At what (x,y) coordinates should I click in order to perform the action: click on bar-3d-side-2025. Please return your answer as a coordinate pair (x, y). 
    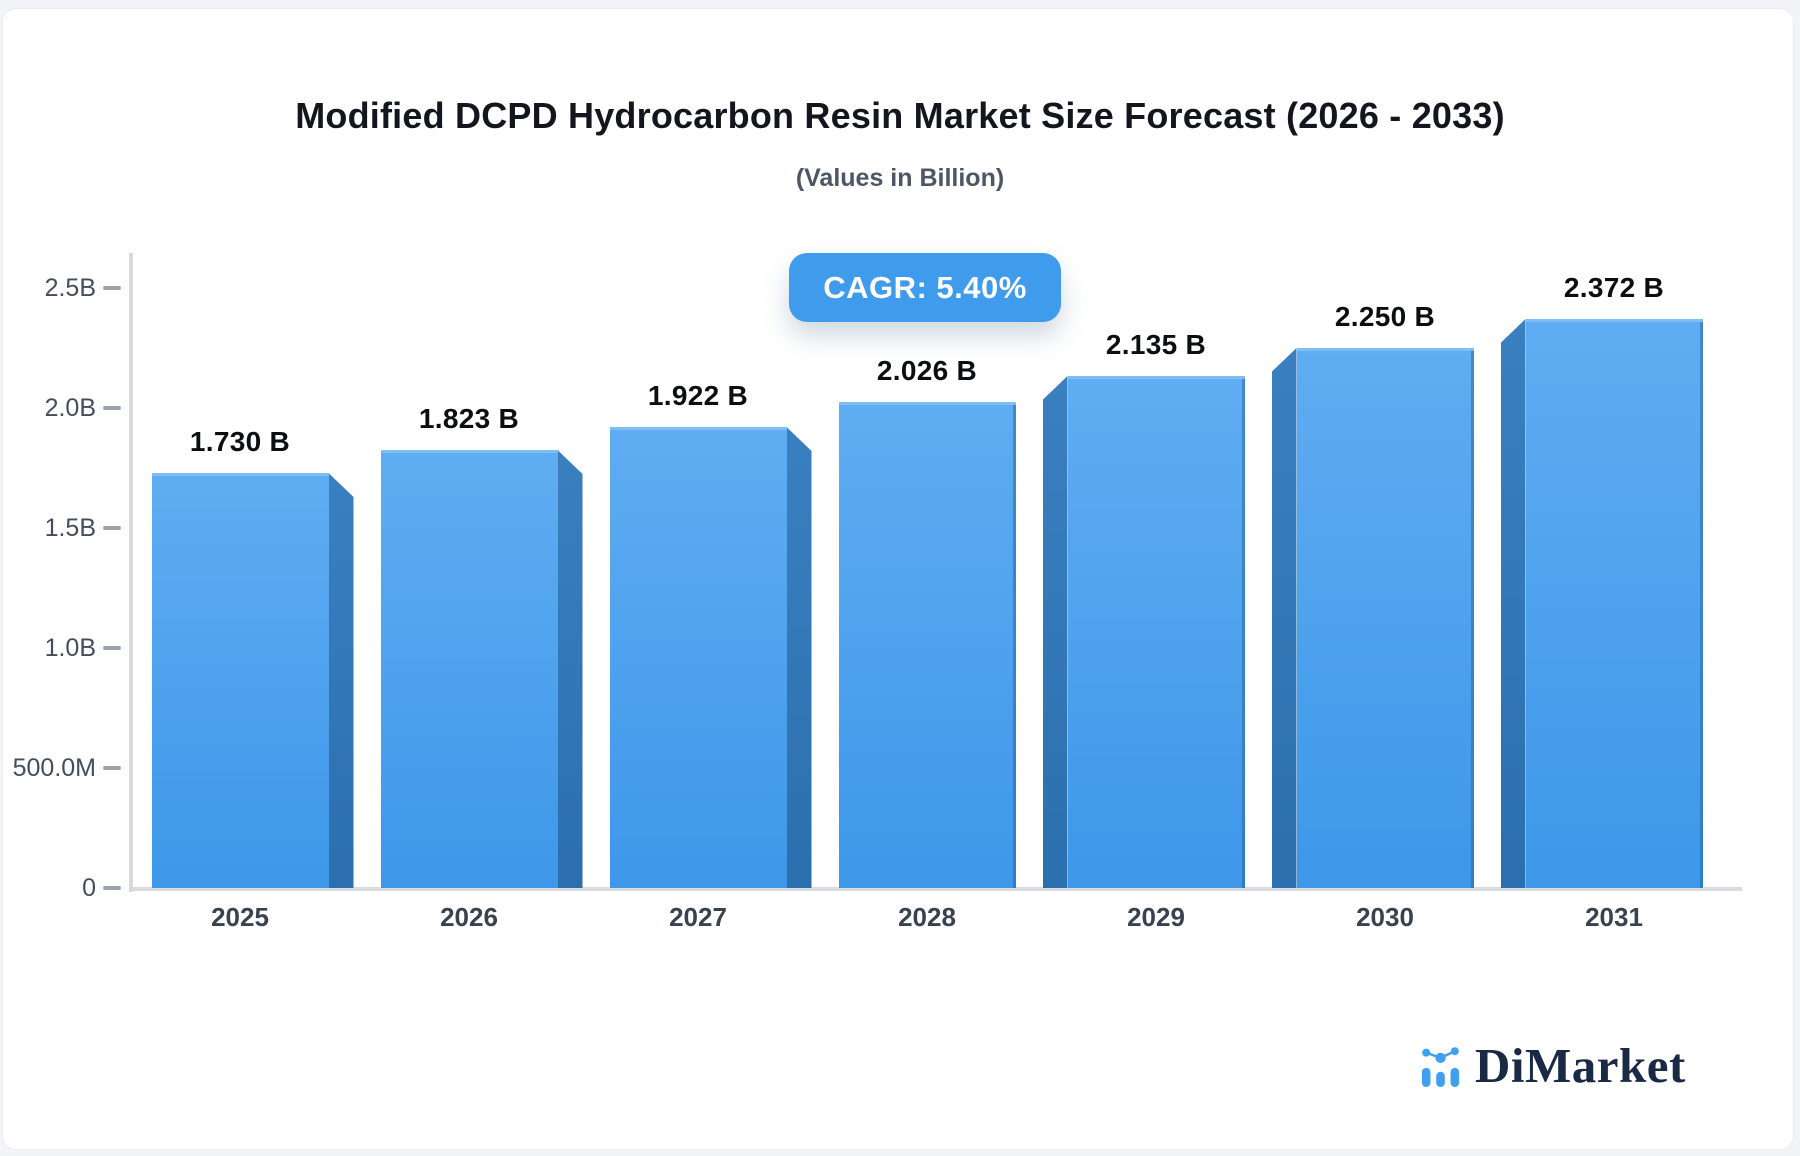
    Looking at the image, I should click on (341, 680).